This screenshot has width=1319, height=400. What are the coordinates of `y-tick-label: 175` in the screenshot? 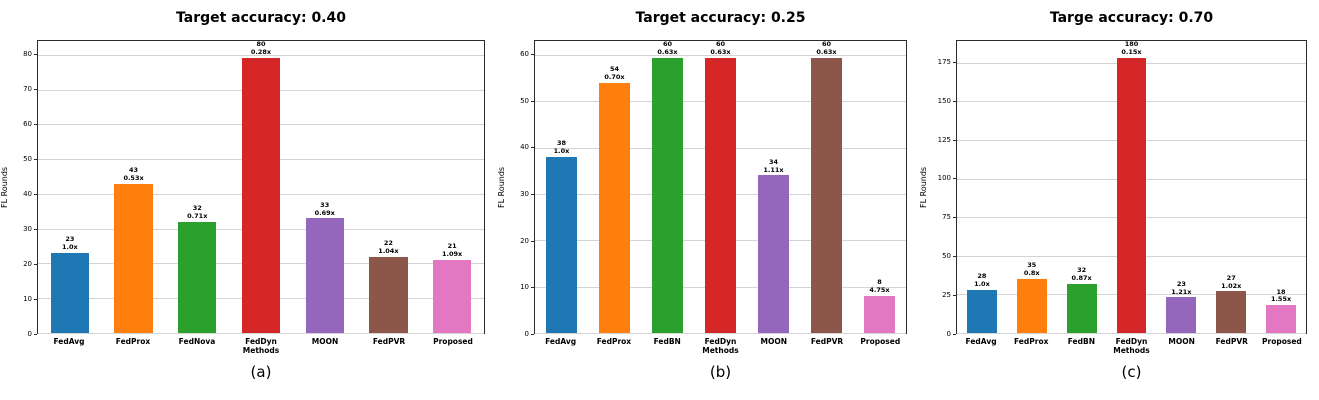 It's located at (944, 61).